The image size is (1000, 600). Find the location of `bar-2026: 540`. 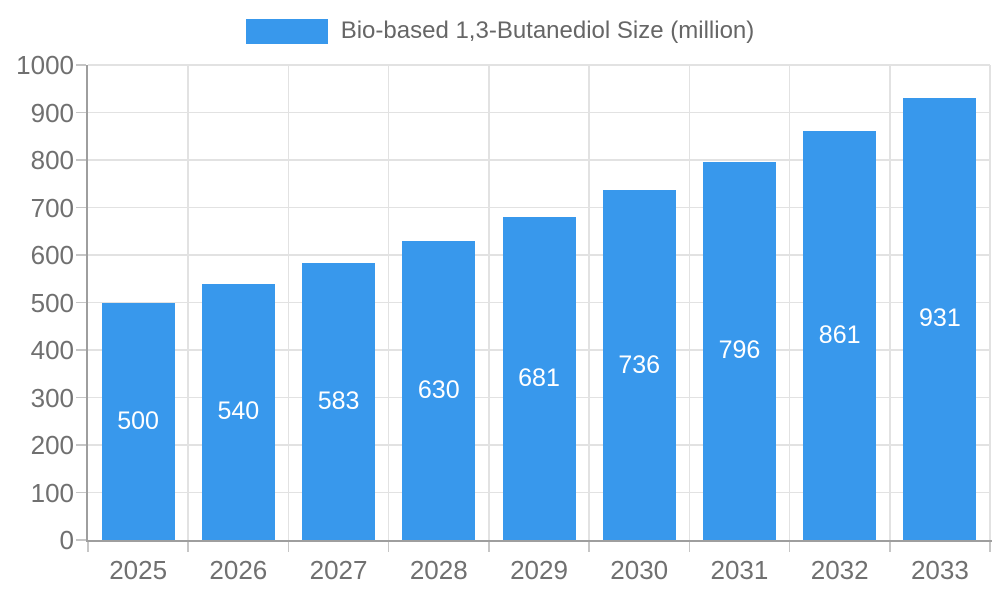

bar-2026: 540 is located at coordinates (238, 411).